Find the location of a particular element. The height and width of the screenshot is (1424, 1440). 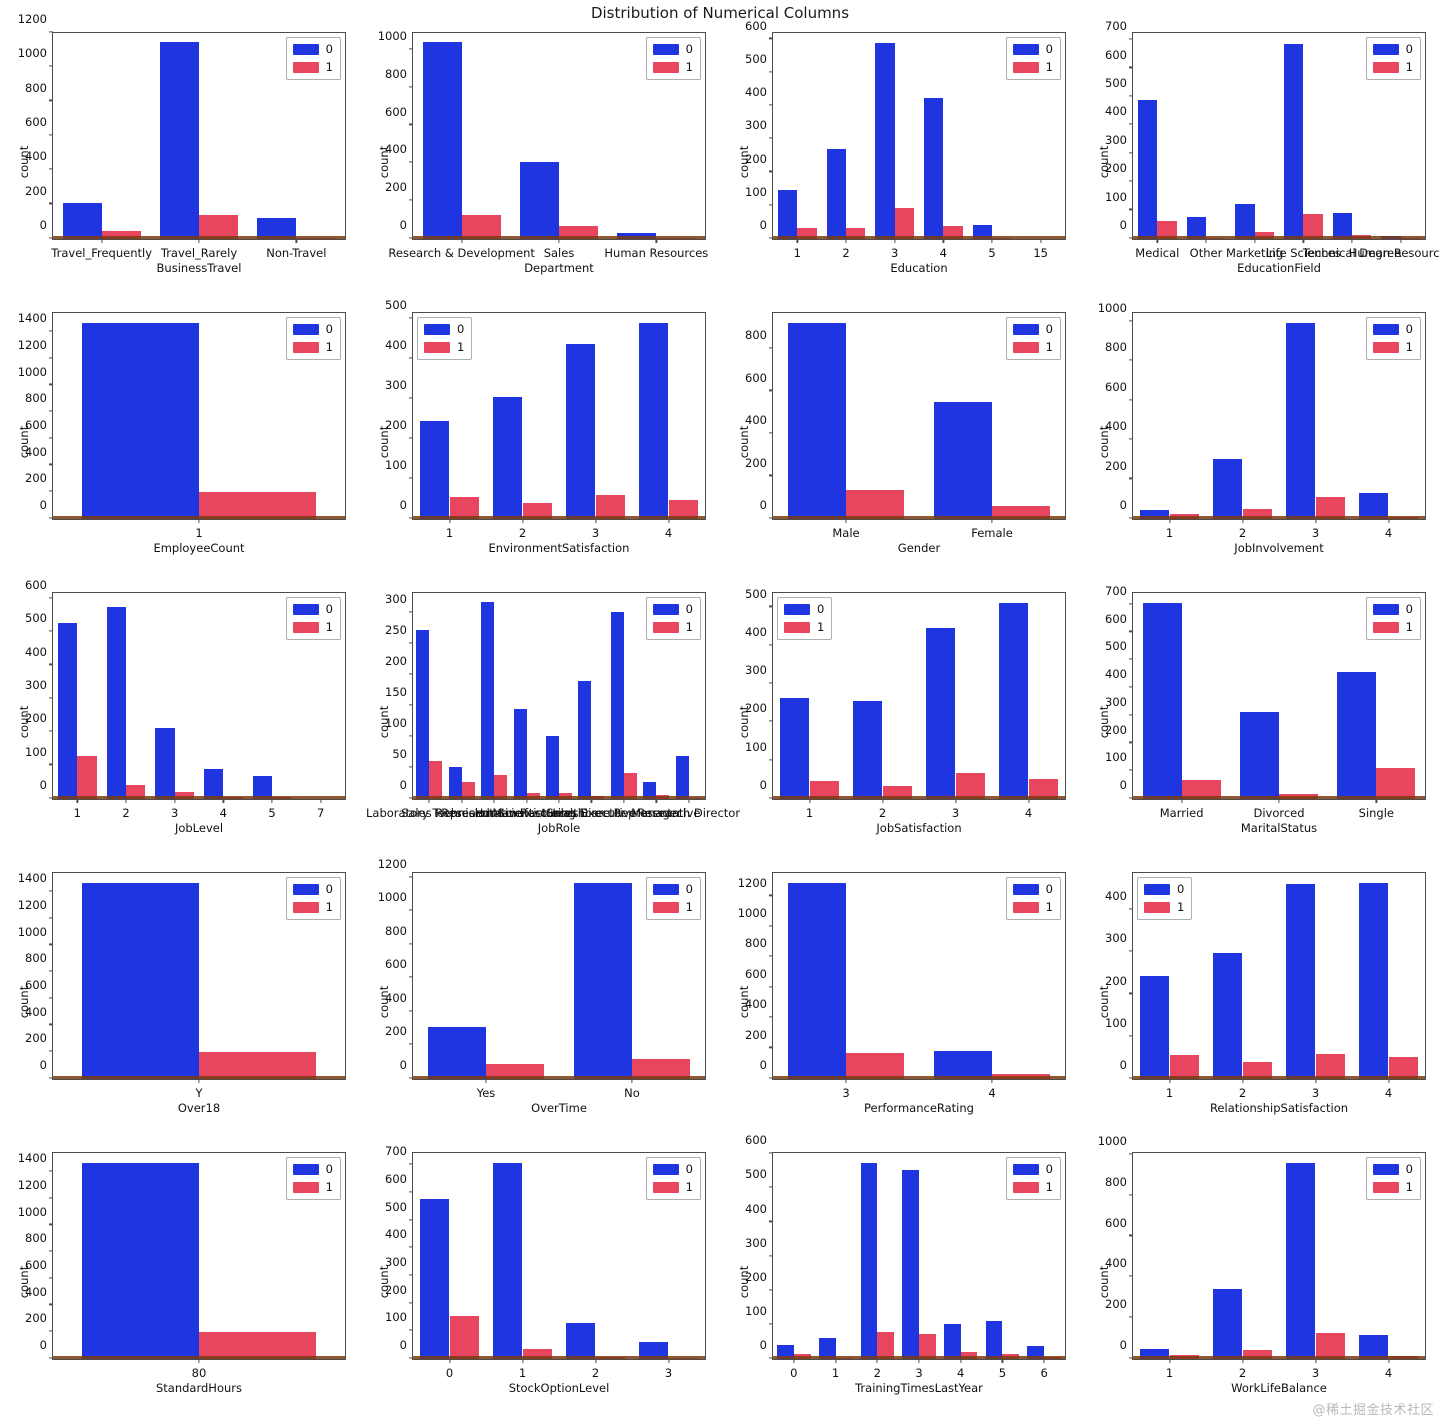

x-tick-label: 2 is located at coordinates (1242, 1373).